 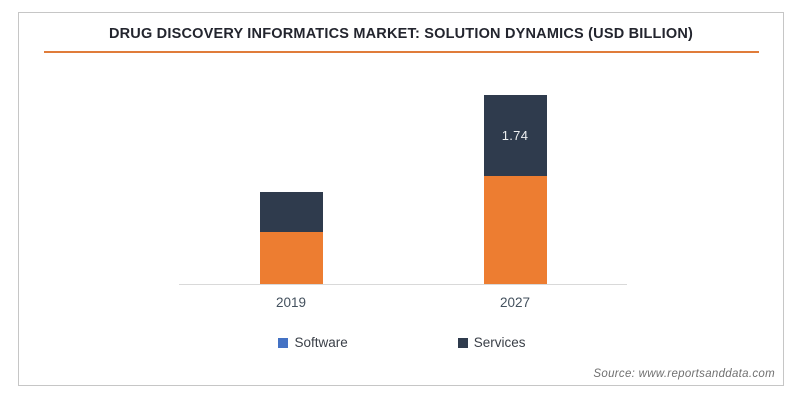 I want to click on bar-segment-software-2019, so click(x=291, y=257).